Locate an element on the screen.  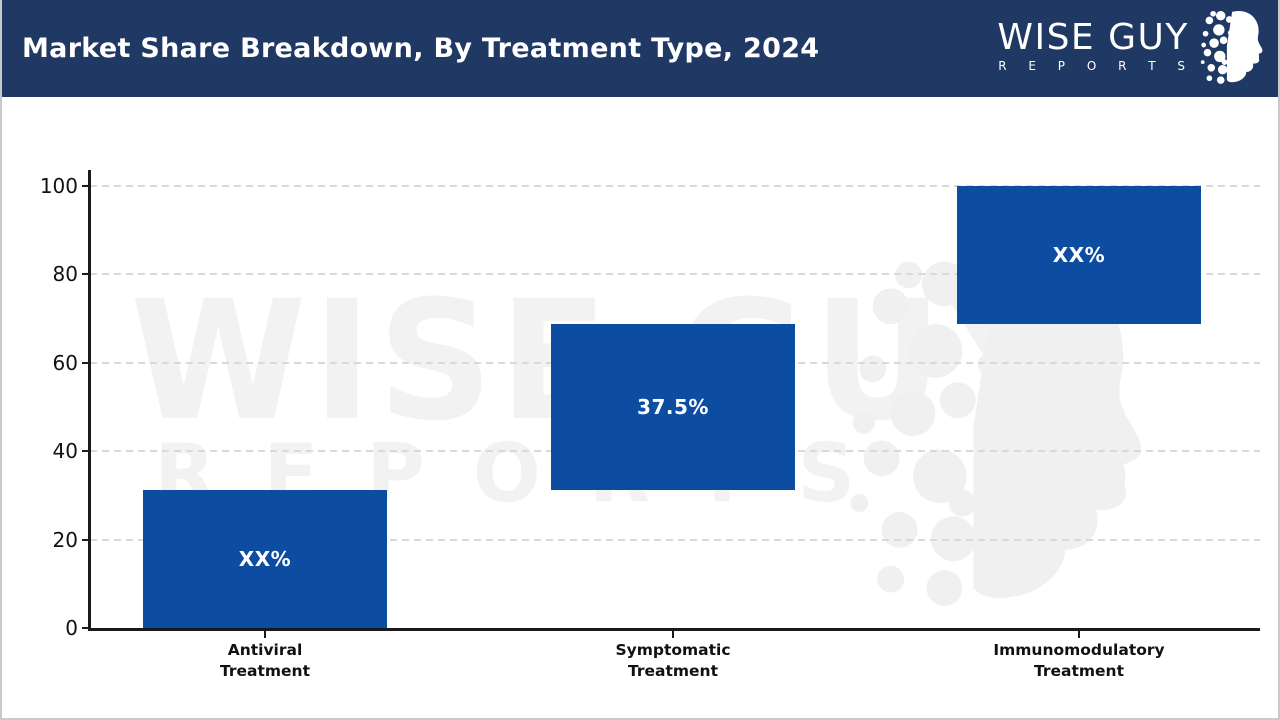
bar-3: XX% is located at coordinates (1079, 255).